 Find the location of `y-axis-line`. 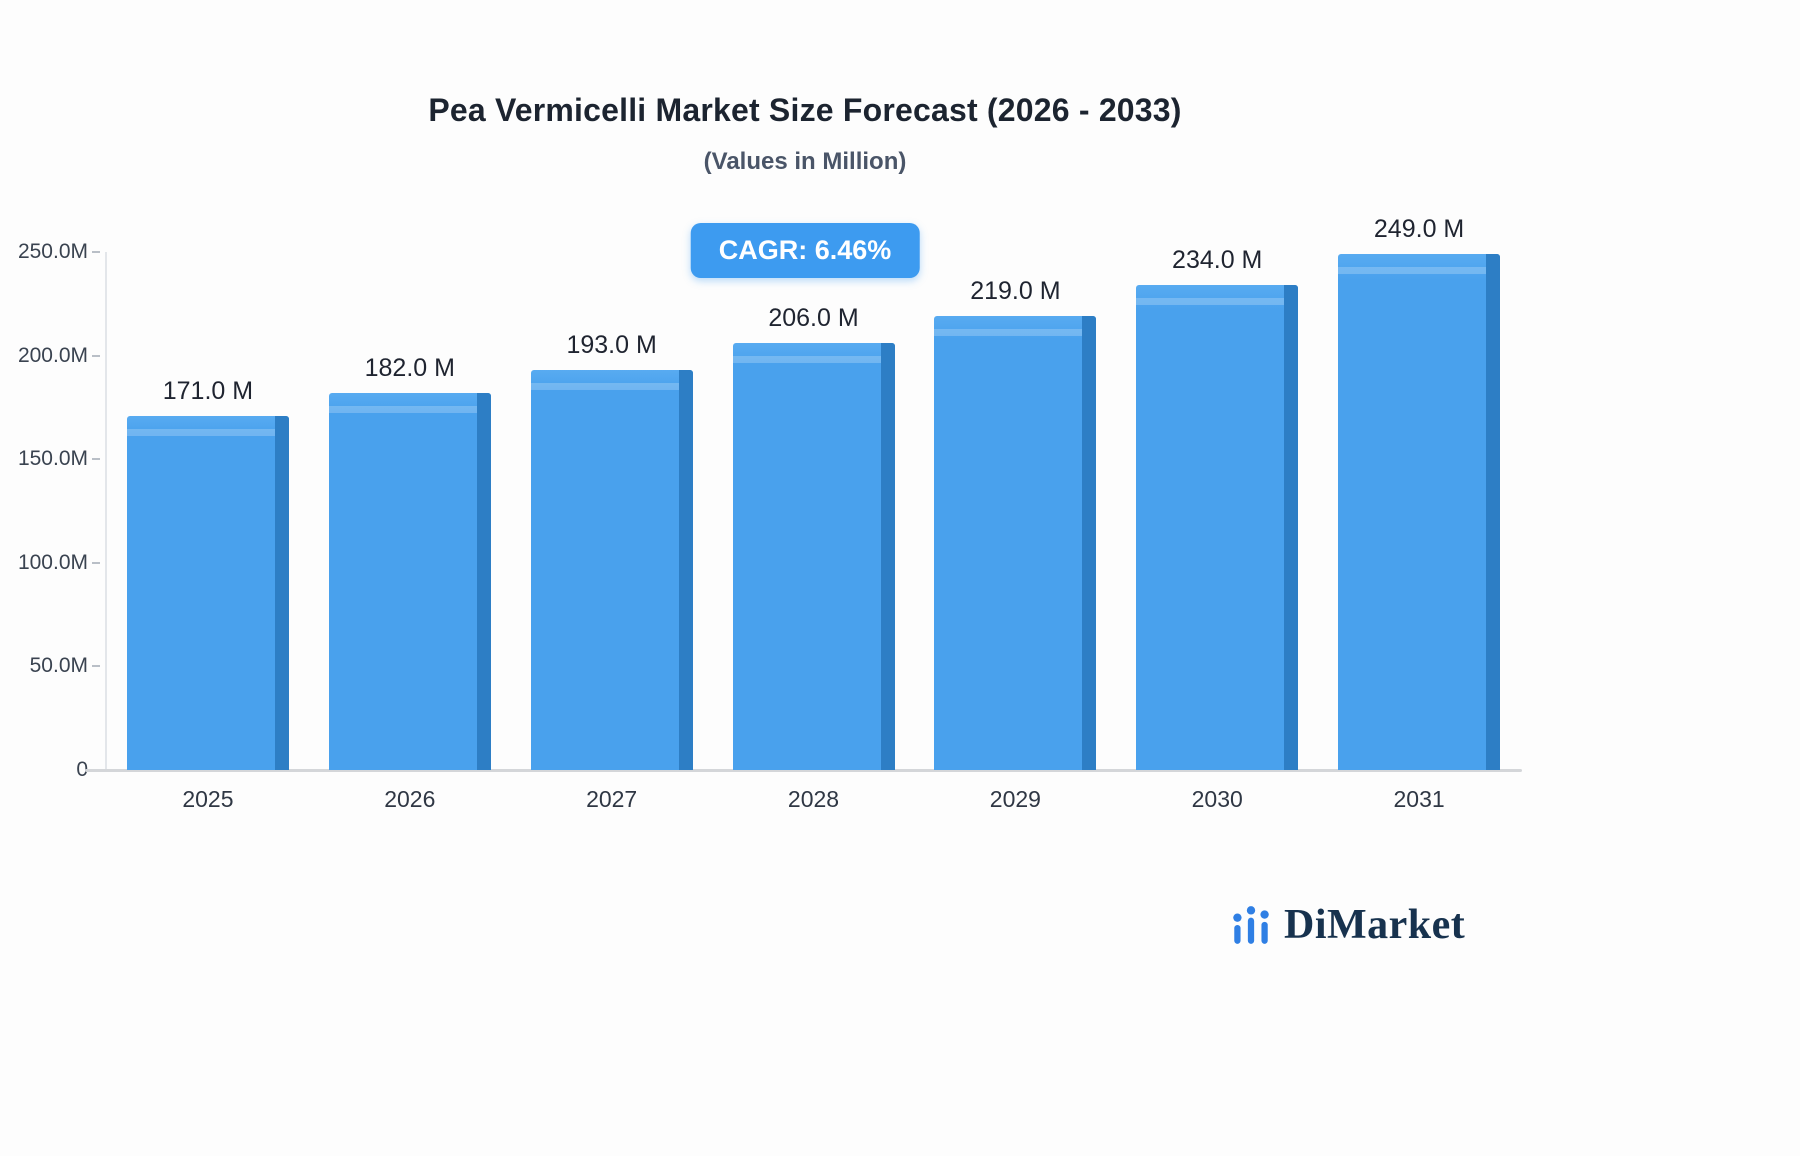

y-axis-line is located at coordinates (106, 511).